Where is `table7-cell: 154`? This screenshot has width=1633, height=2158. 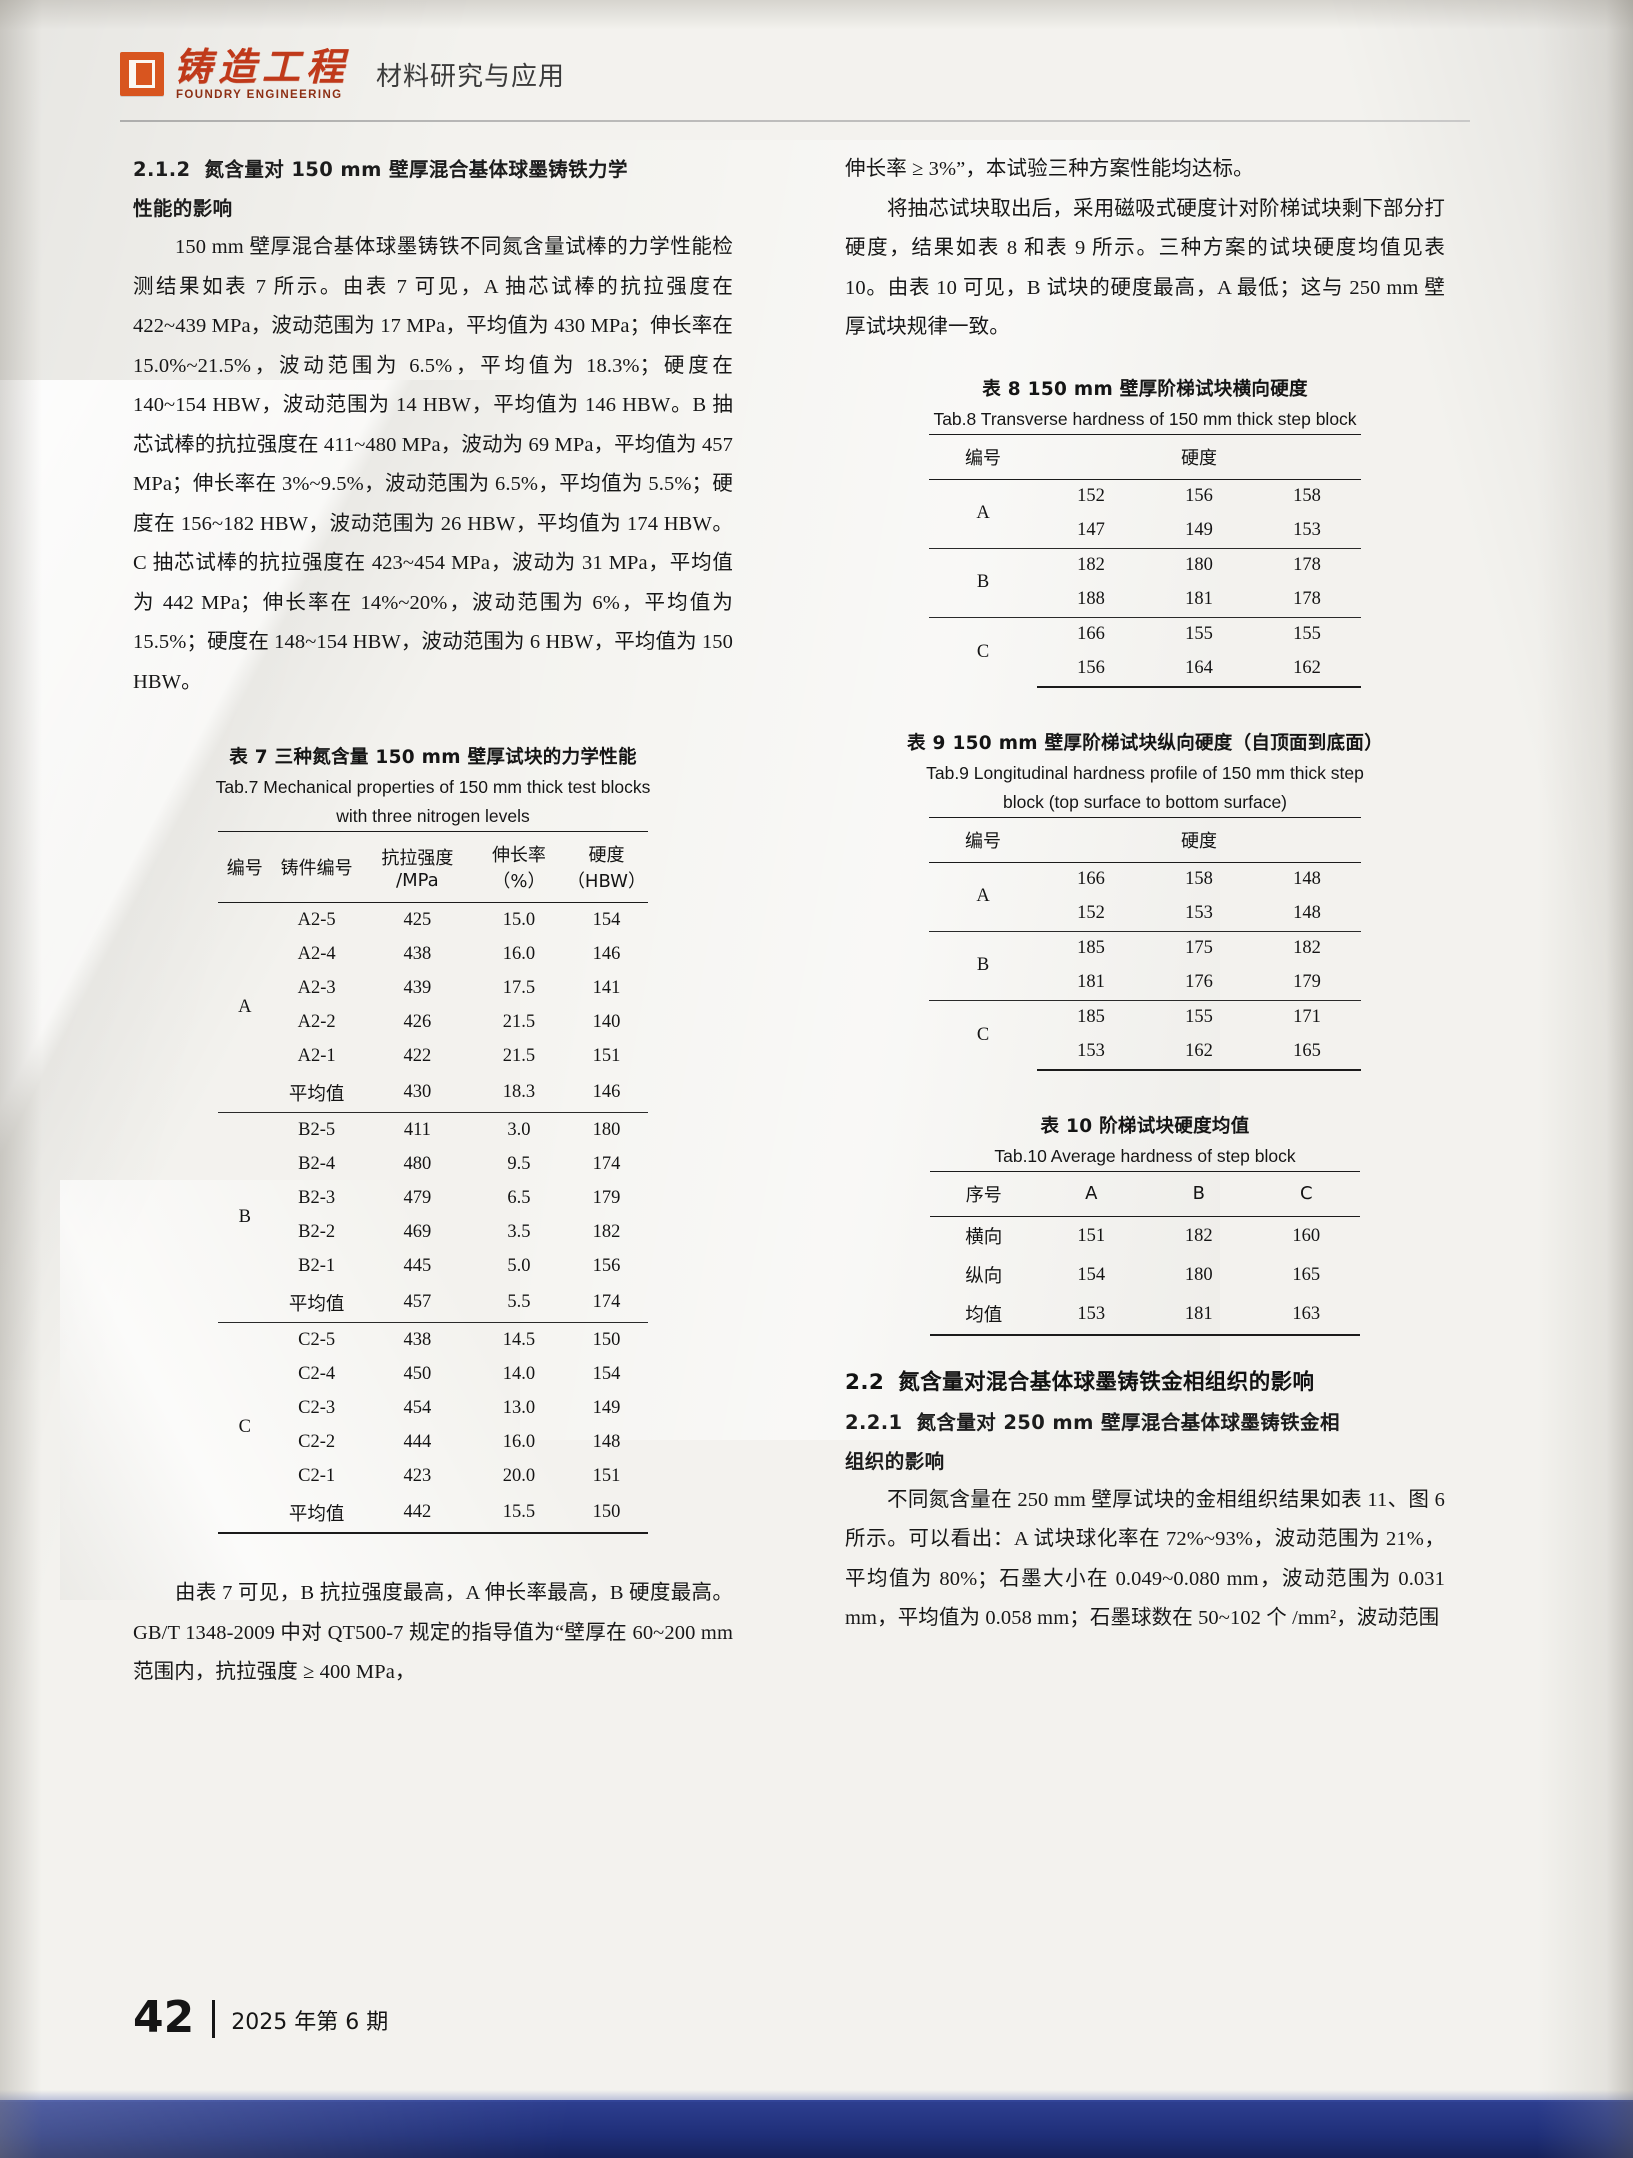 table7-cell: 154 is located at coordinates (606, 919).